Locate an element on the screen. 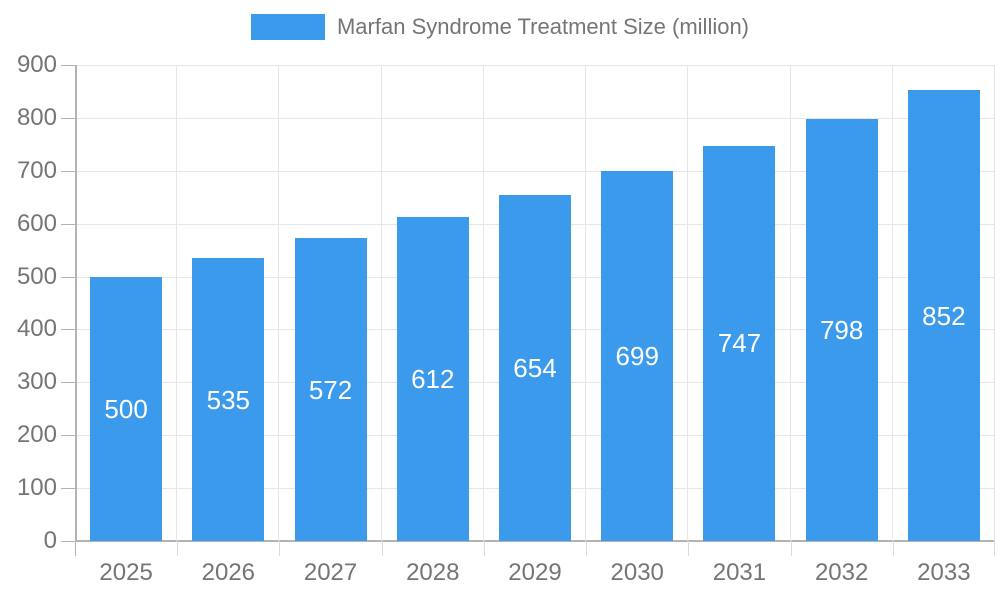 Image resolution: width=1000 pixels, height=600 pixels. y-axis-tick-label: 400 is located at coordinates (36, 329).